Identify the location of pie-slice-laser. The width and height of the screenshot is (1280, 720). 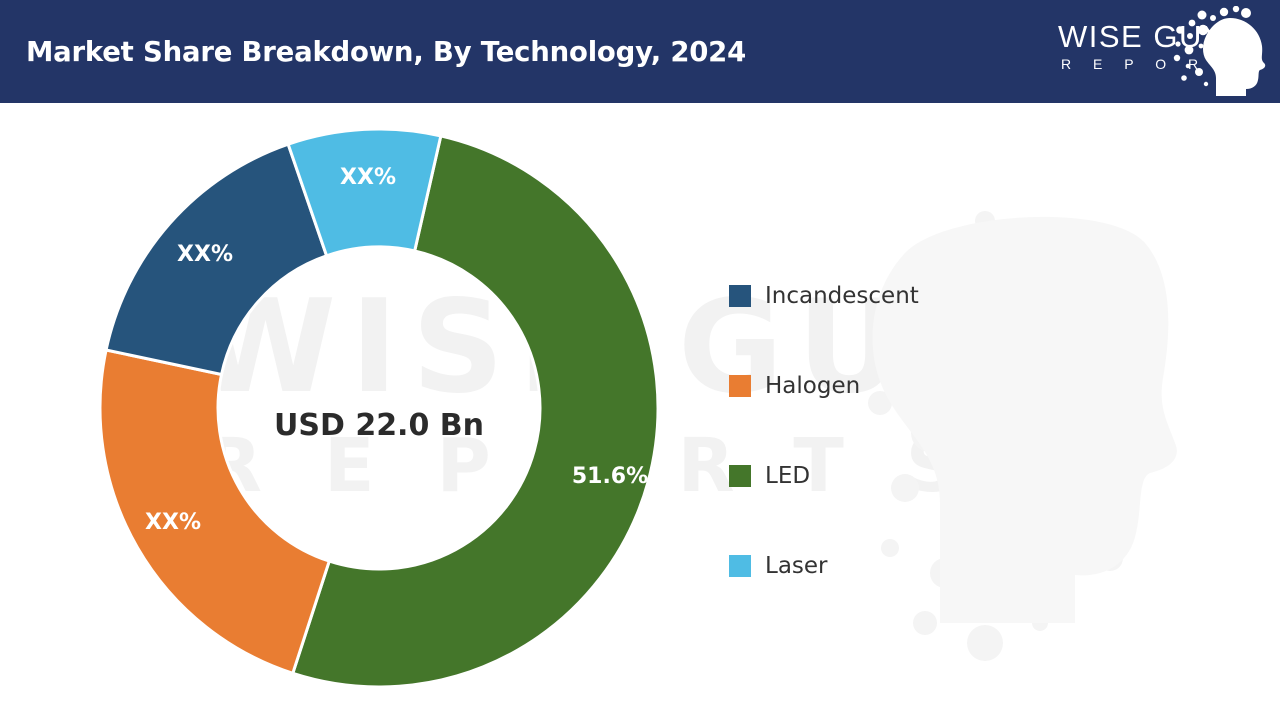
(364, 192).